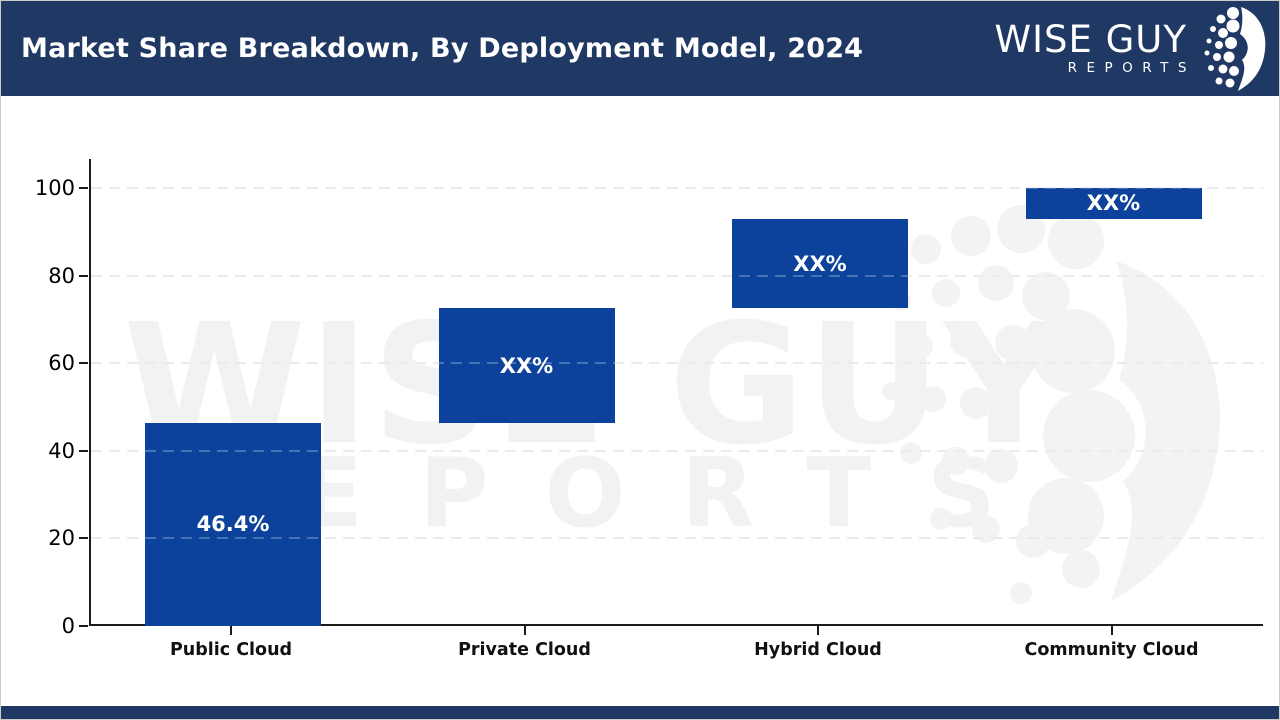 The width and height of the screenshot is (1280, 720). I want to click on gridline-y20, so click(677, 538).